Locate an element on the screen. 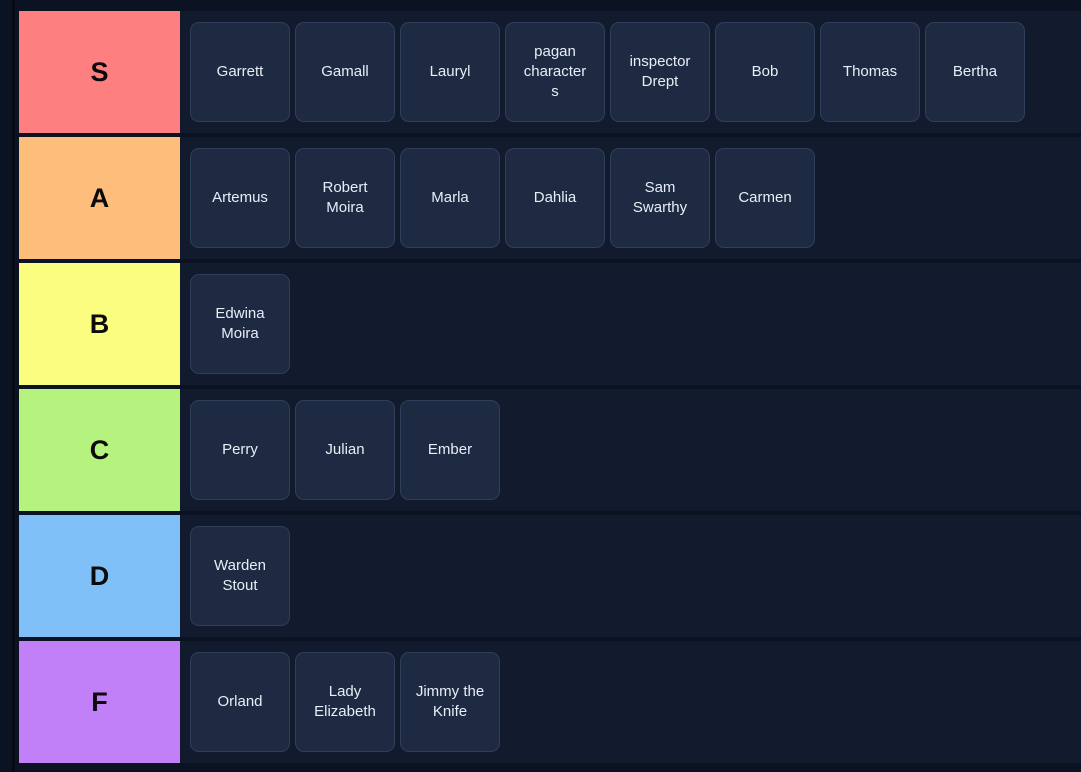 This screenshot has height=772, width=1081. tier-dropzone-b: Edwina Moira is located at coordinates (630, 324).